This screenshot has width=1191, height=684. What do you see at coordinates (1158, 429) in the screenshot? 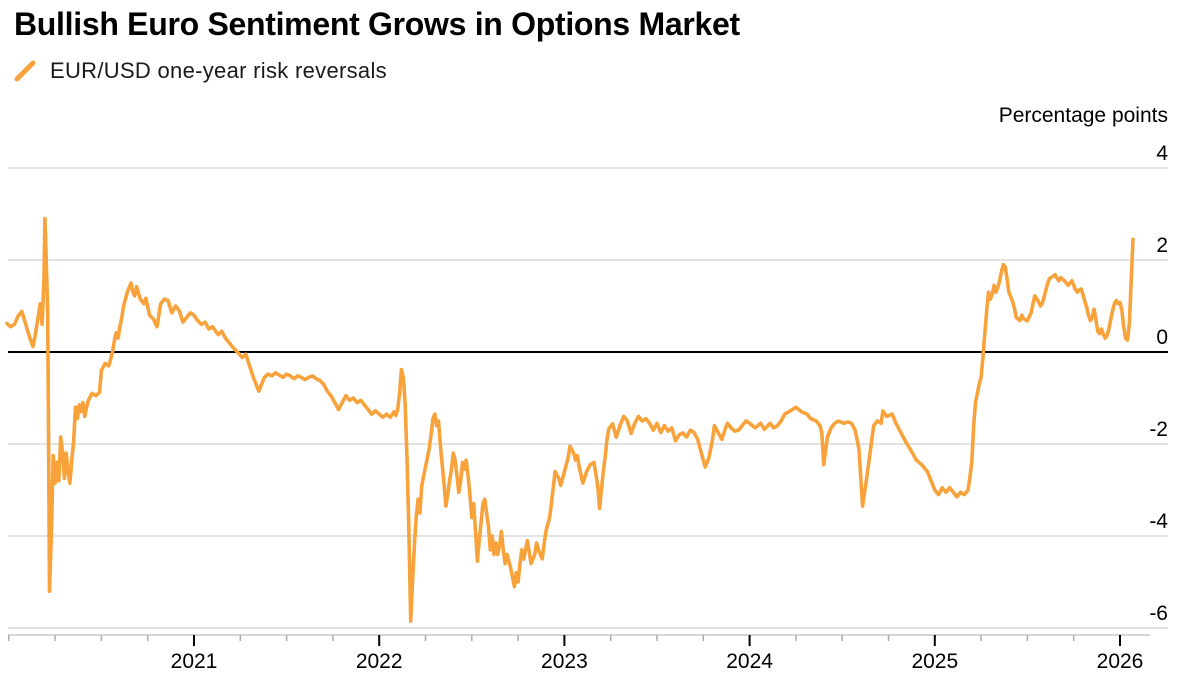
I see `y-tick-label: -2` at bounding box center [1158, 429].